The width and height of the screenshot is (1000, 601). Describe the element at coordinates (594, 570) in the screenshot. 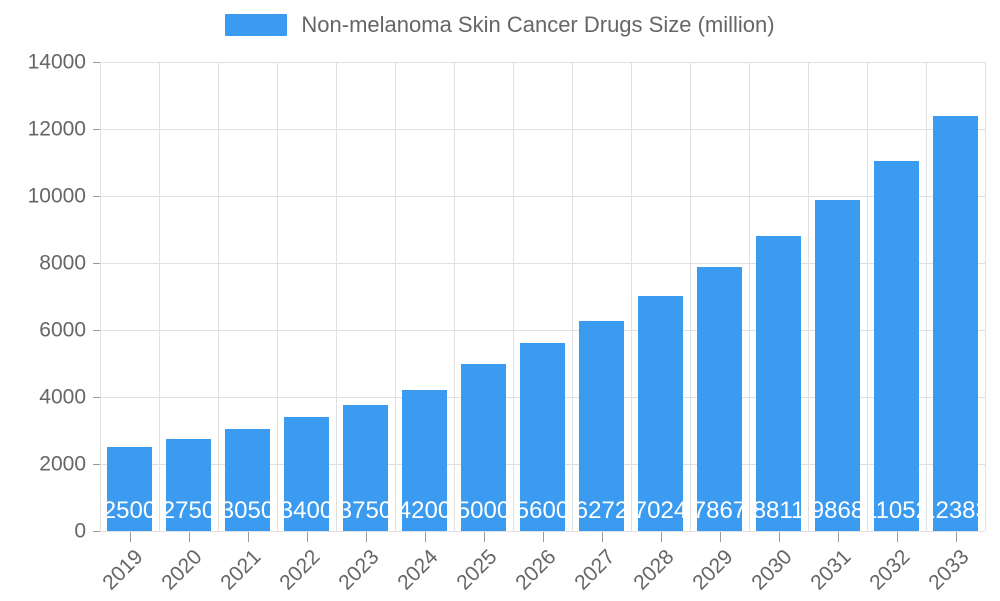

I see `x-tick-label: 2027` at that location.